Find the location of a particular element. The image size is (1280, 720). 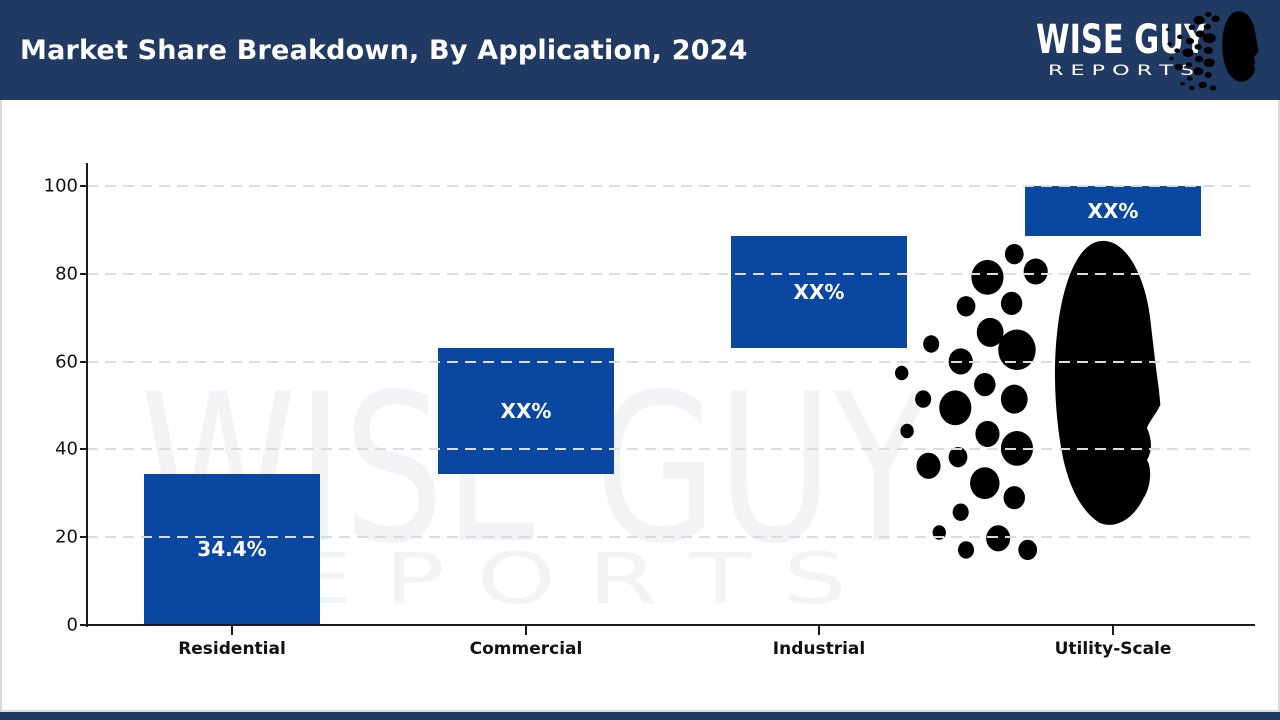

bar-value-label: 34.4% is located at coordinates (232, 549).